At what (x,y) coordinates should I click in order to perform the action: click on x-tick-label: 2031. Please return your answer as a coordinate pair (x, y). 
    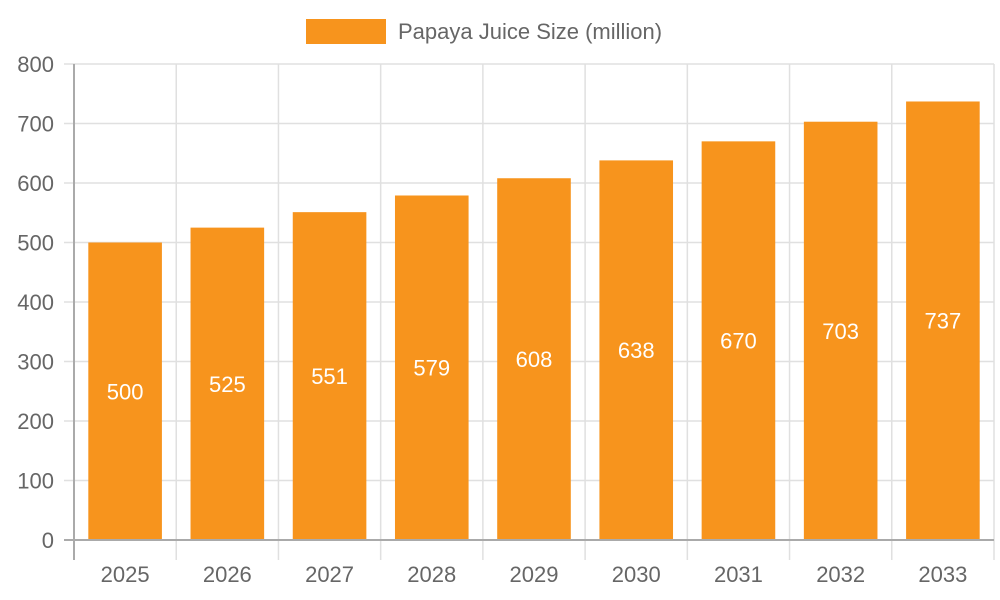
    Looking at the image, I should click on (738, 574).